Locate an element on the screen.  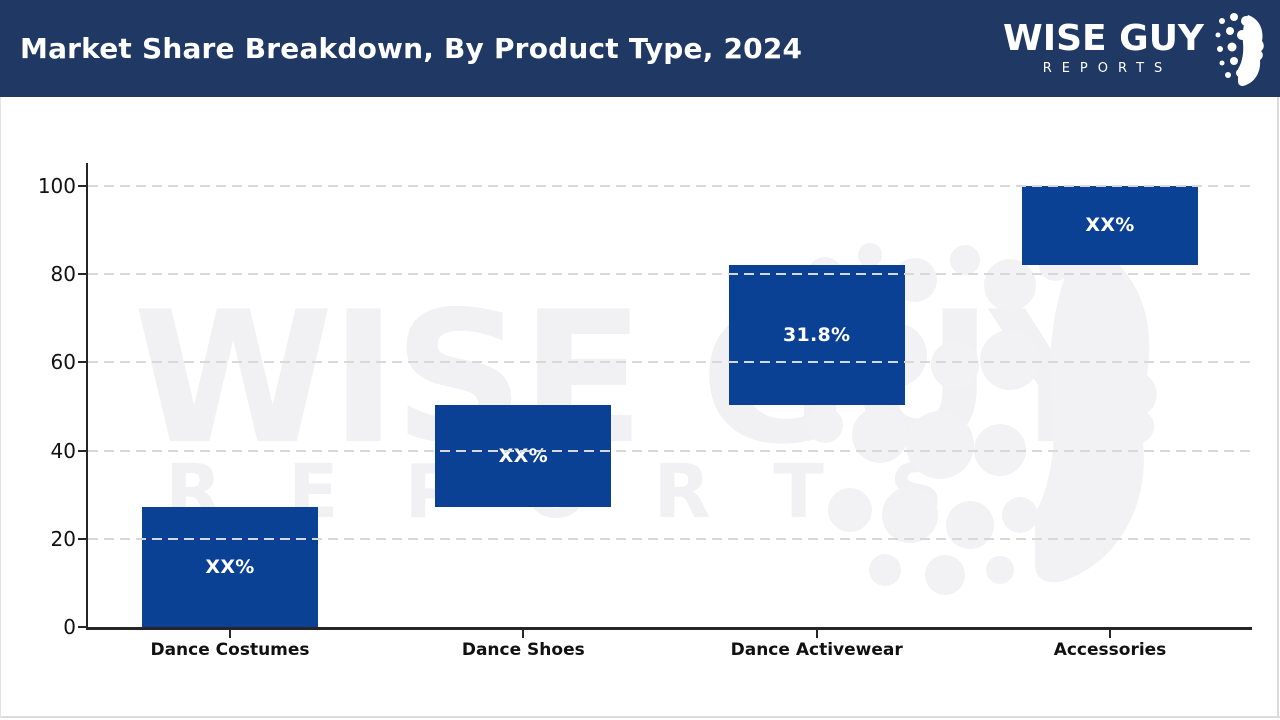
x-category-label: Dance Activewear is located at coordinates (816, 650).